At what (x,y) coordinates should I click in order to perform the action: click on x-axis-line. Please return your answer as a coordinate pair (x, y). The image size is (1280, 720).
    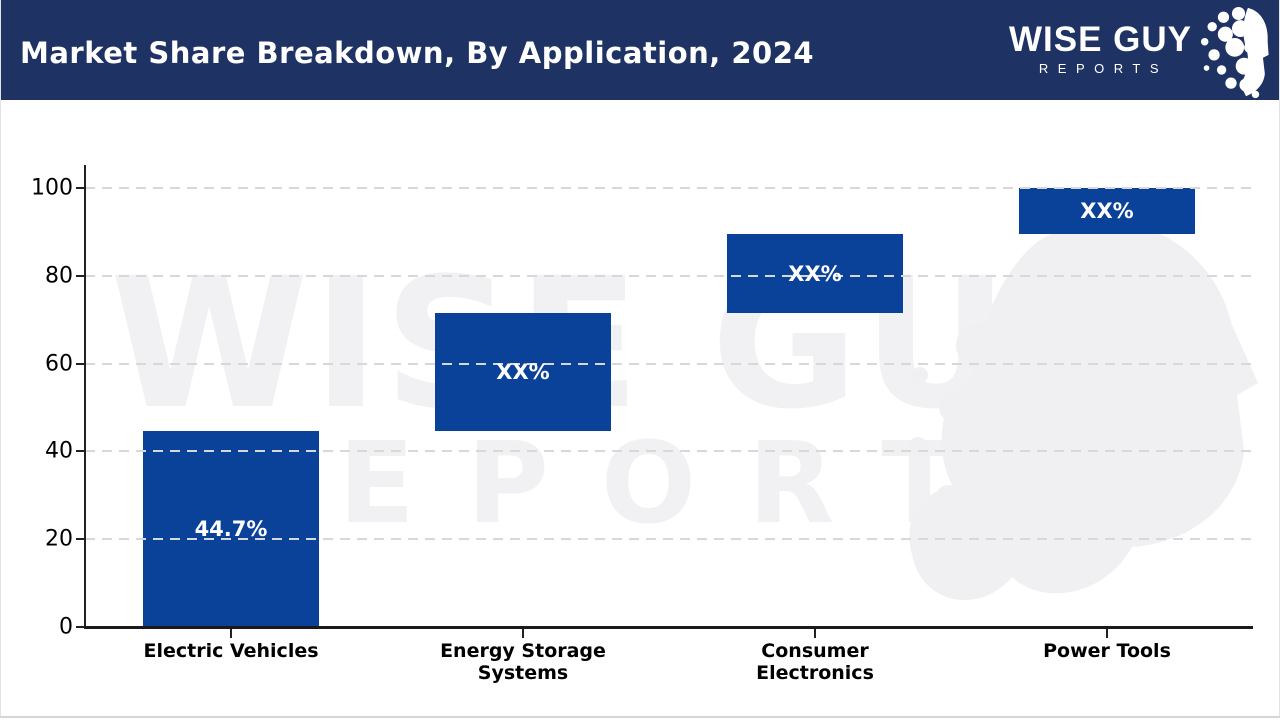
    Looking at the image, I should click on (669, 627).